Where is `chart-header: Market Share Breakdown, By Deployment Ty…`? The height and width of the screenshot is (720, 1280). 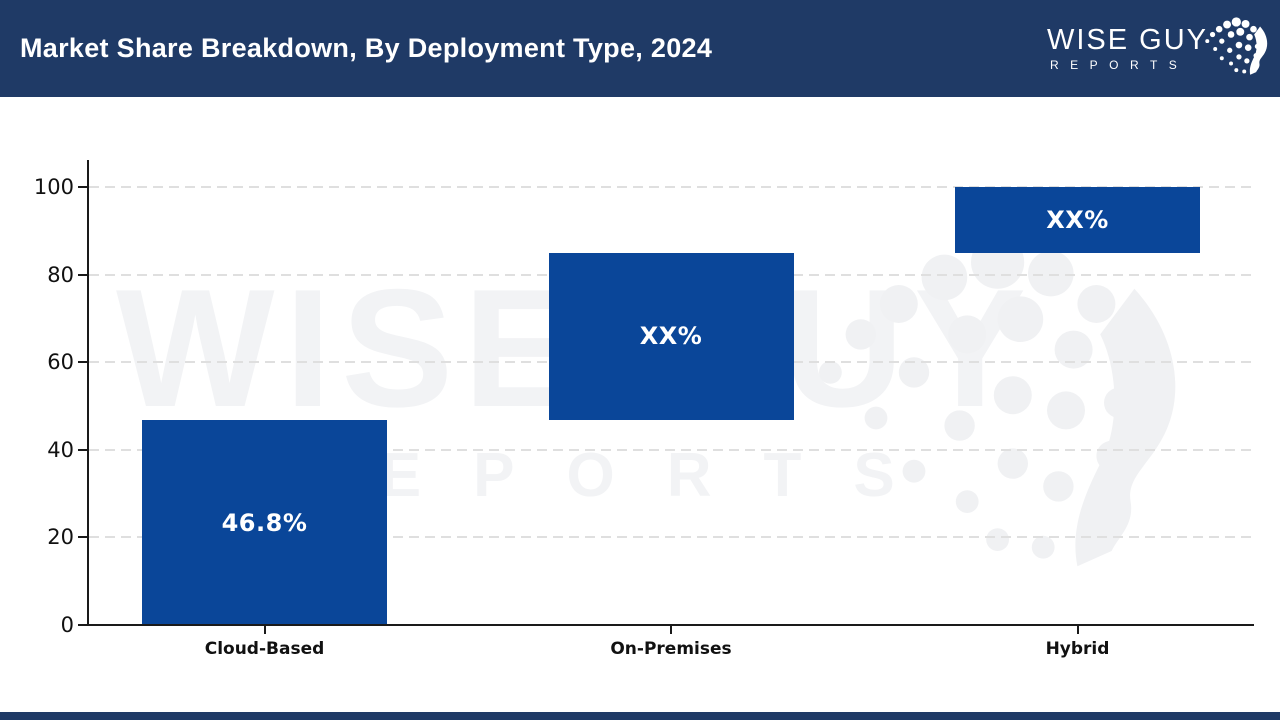 chart-header: Market Share Breakdown, By Deployment Ty… is located at coordinates (640, 48).